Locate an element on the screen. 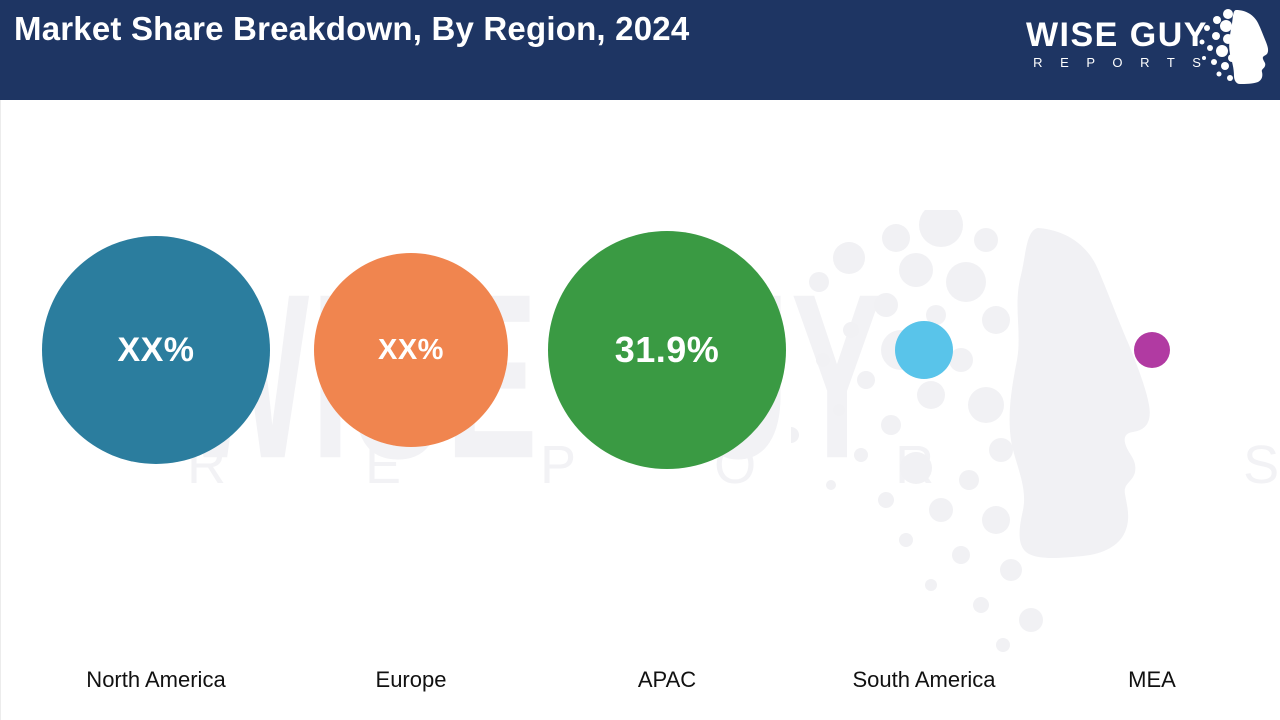 The image size is (1280, 720). category-label-europe: Europe is located at coordinates (411, 679).